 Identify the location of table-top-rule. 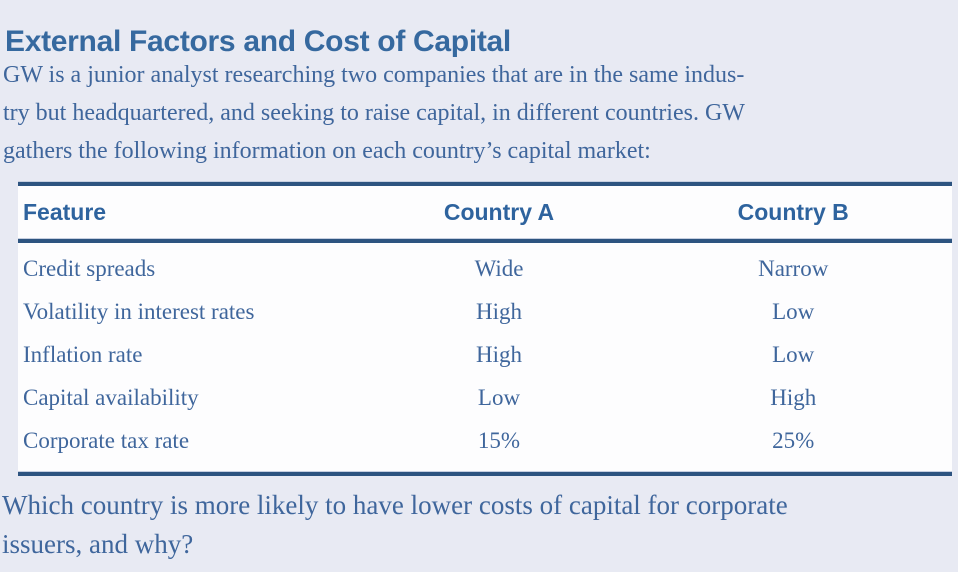
(485, 183).